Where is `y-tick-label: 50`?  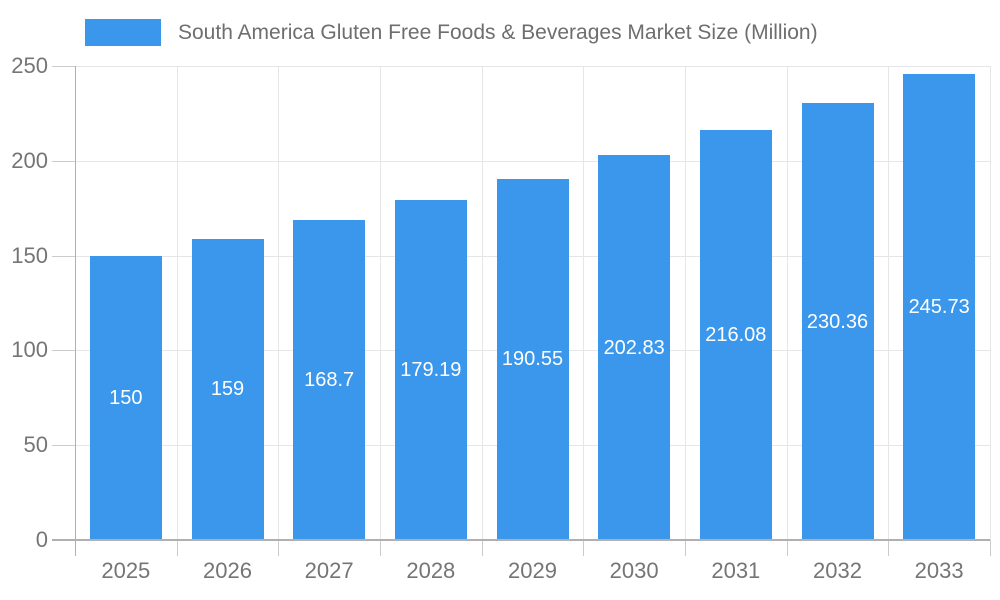 y-tick-label: 50 is located at coordinates (35, 445).